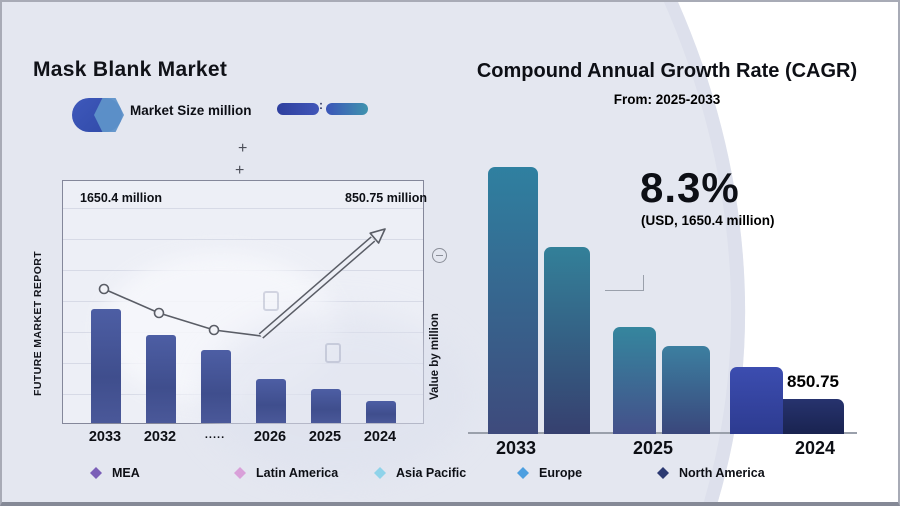 The image size is (900, 506). I want to click on legend-label: Asia Pacific, so click(431, 473).